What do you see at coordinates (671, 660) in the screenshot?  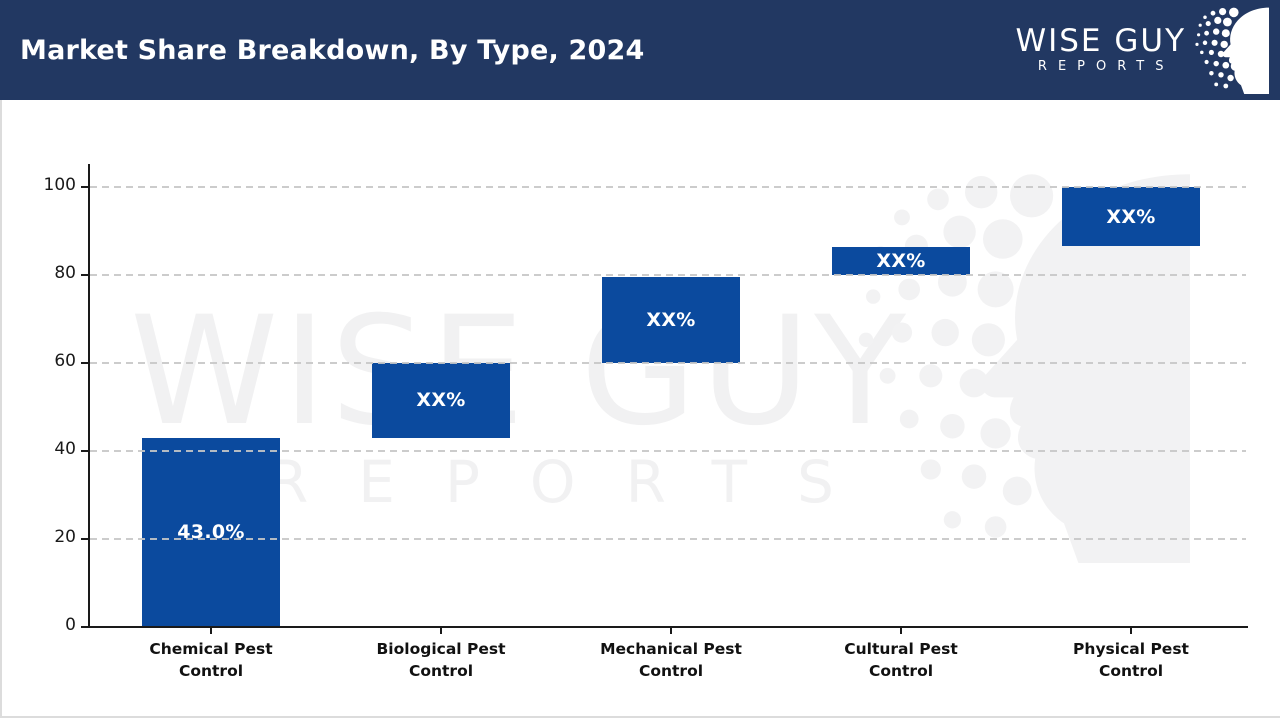 I see `category-label: Mechanical Pest Control` at bounding box center [671, 660].